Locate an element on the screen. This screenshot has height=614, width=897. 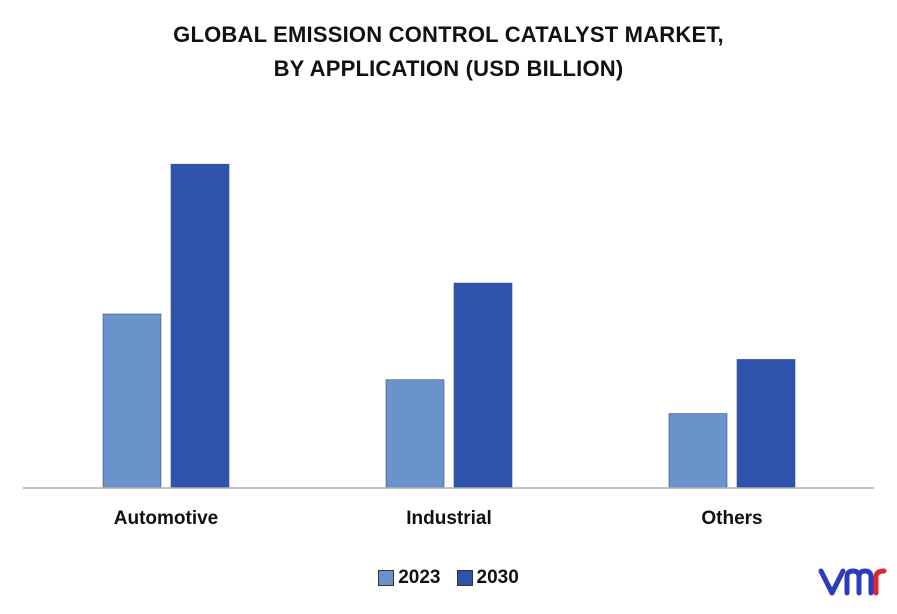
title-line-2: BY APPLICATION (USD BILLION) is located at coordinates (448, 68).